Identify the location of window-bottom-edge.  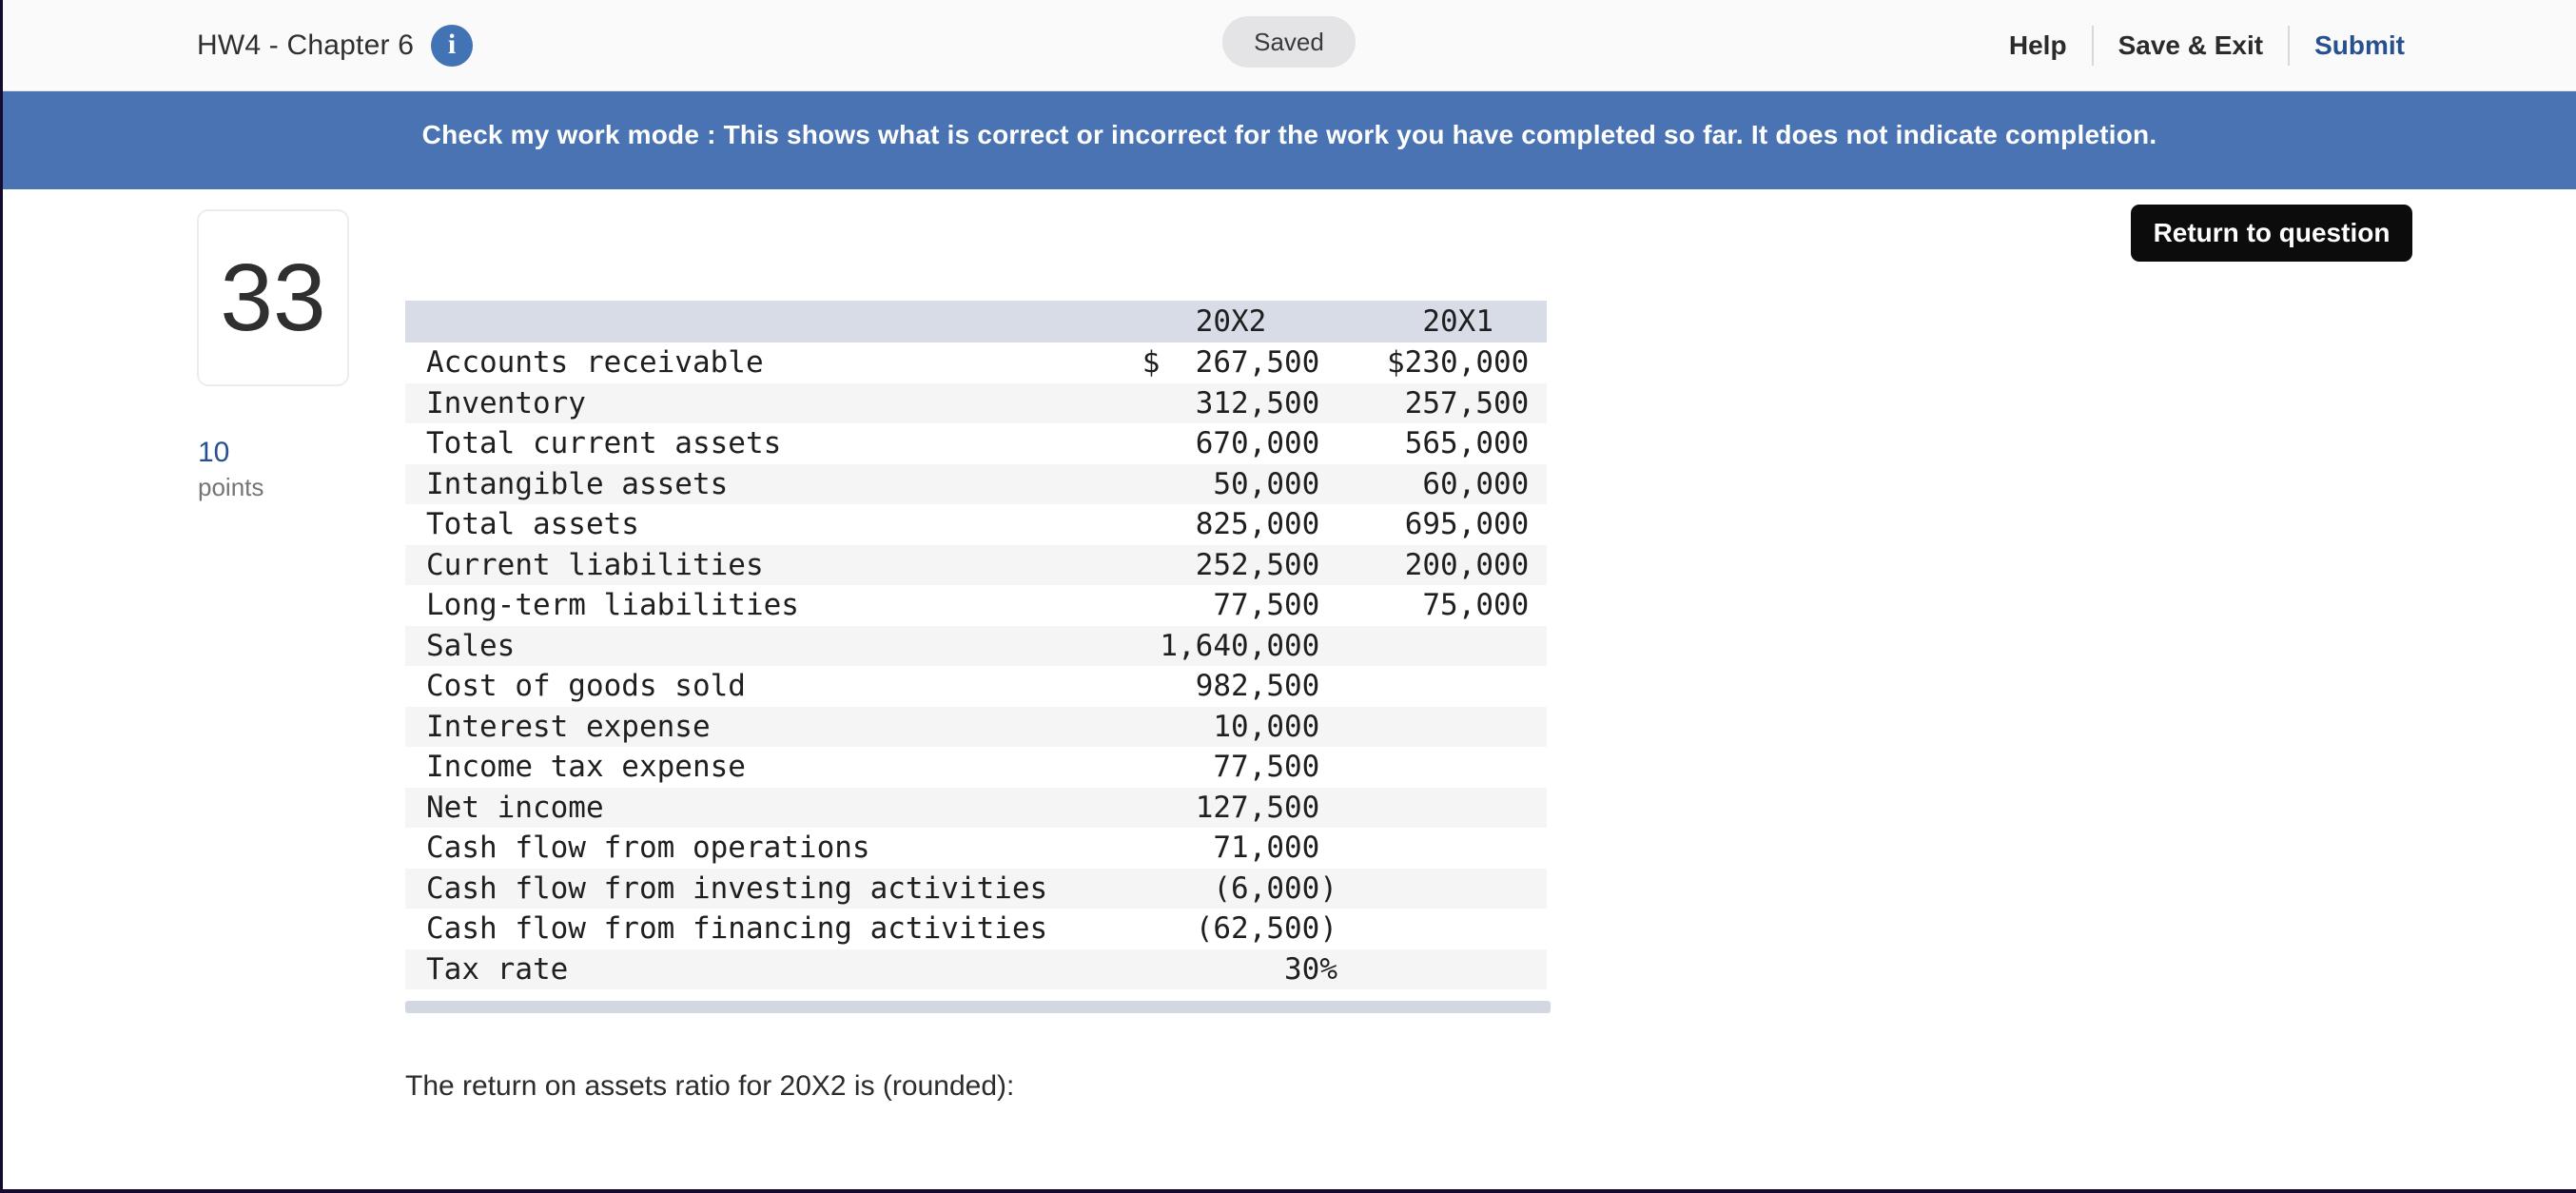
(1290, 1191).